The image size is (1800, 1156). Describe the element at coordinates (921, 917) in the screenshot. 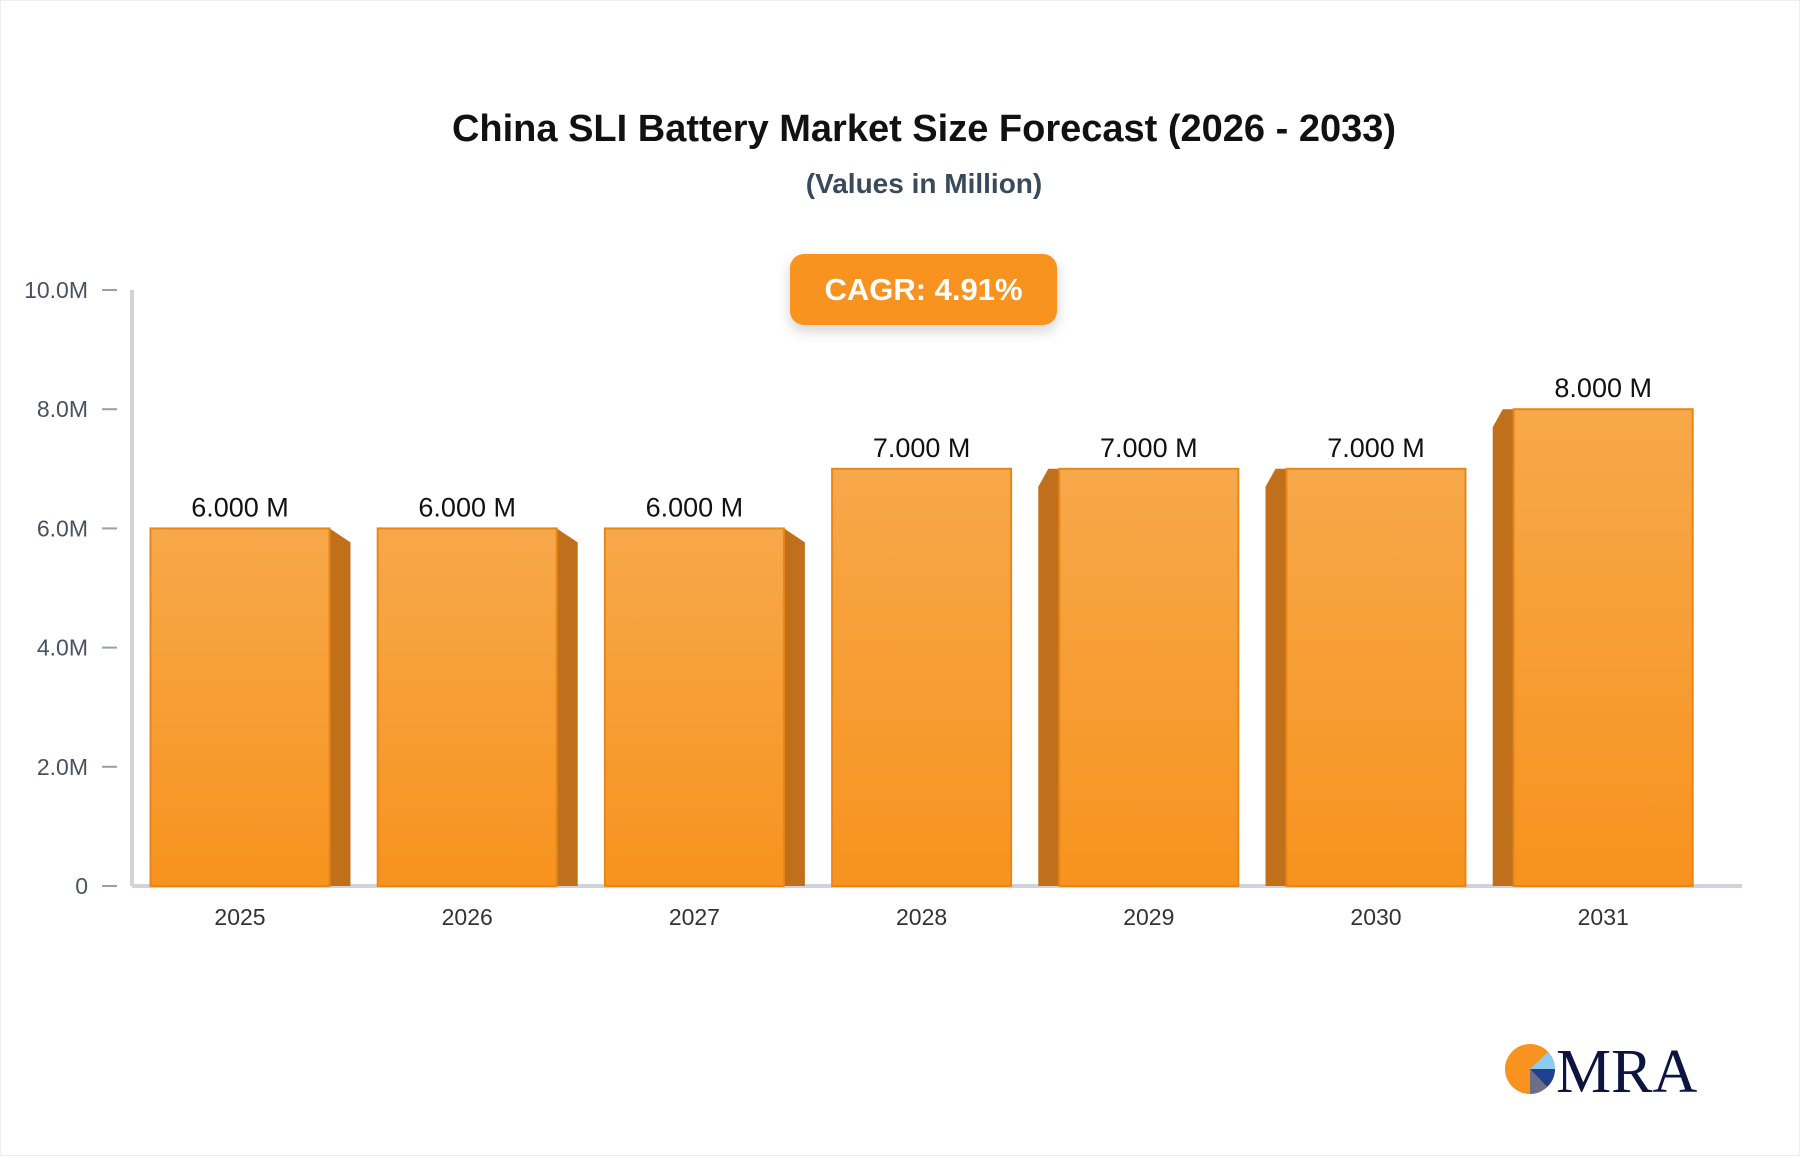

I see `x-tick-label: 2028` at that location.